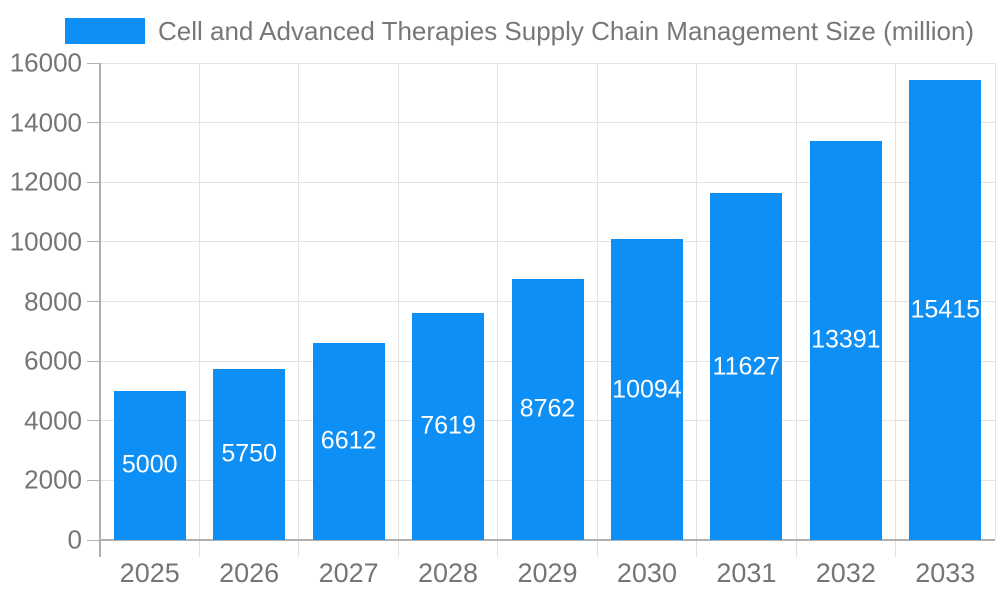 The width and height of the screenshot is (1000, 600). Describe the element at coordinates (45, 241) in the screenshot. I see `y-tick-label: 10000` at that location.